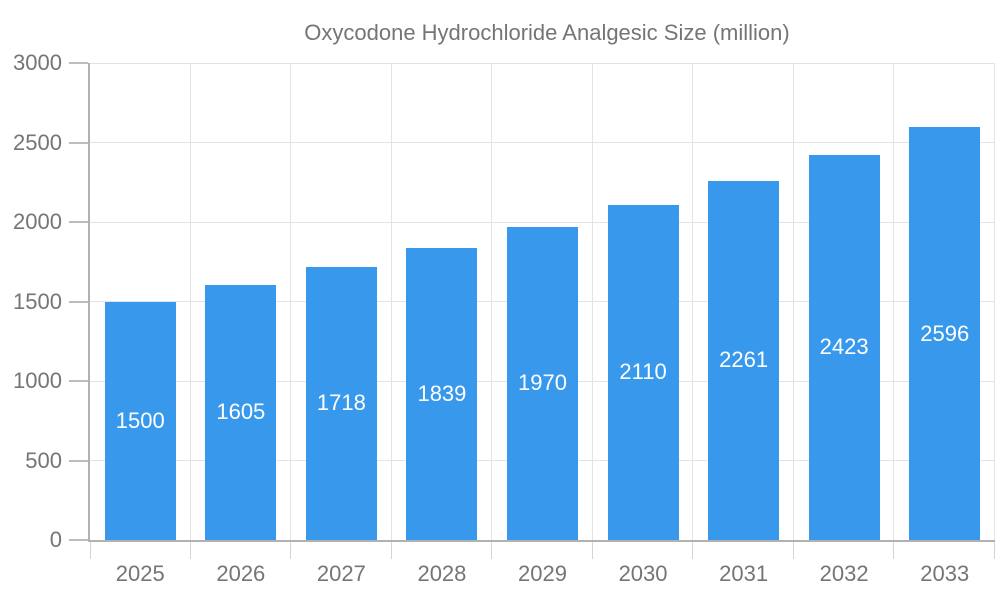  I want to click on bar-2025: 1500, so click(140, 420).